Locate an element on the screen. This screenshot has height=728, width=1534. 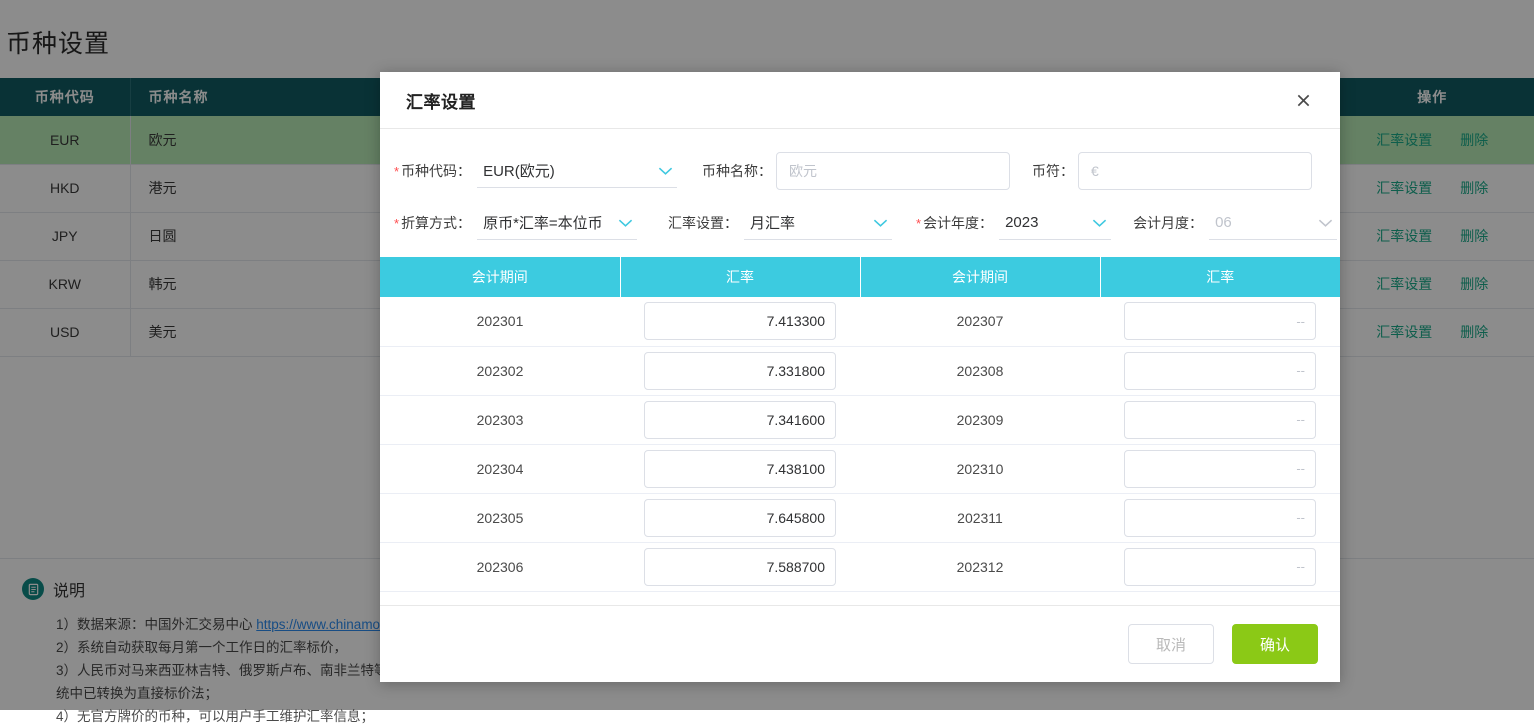
cell-period-left: 202301 is located at coordinates (500, 321).